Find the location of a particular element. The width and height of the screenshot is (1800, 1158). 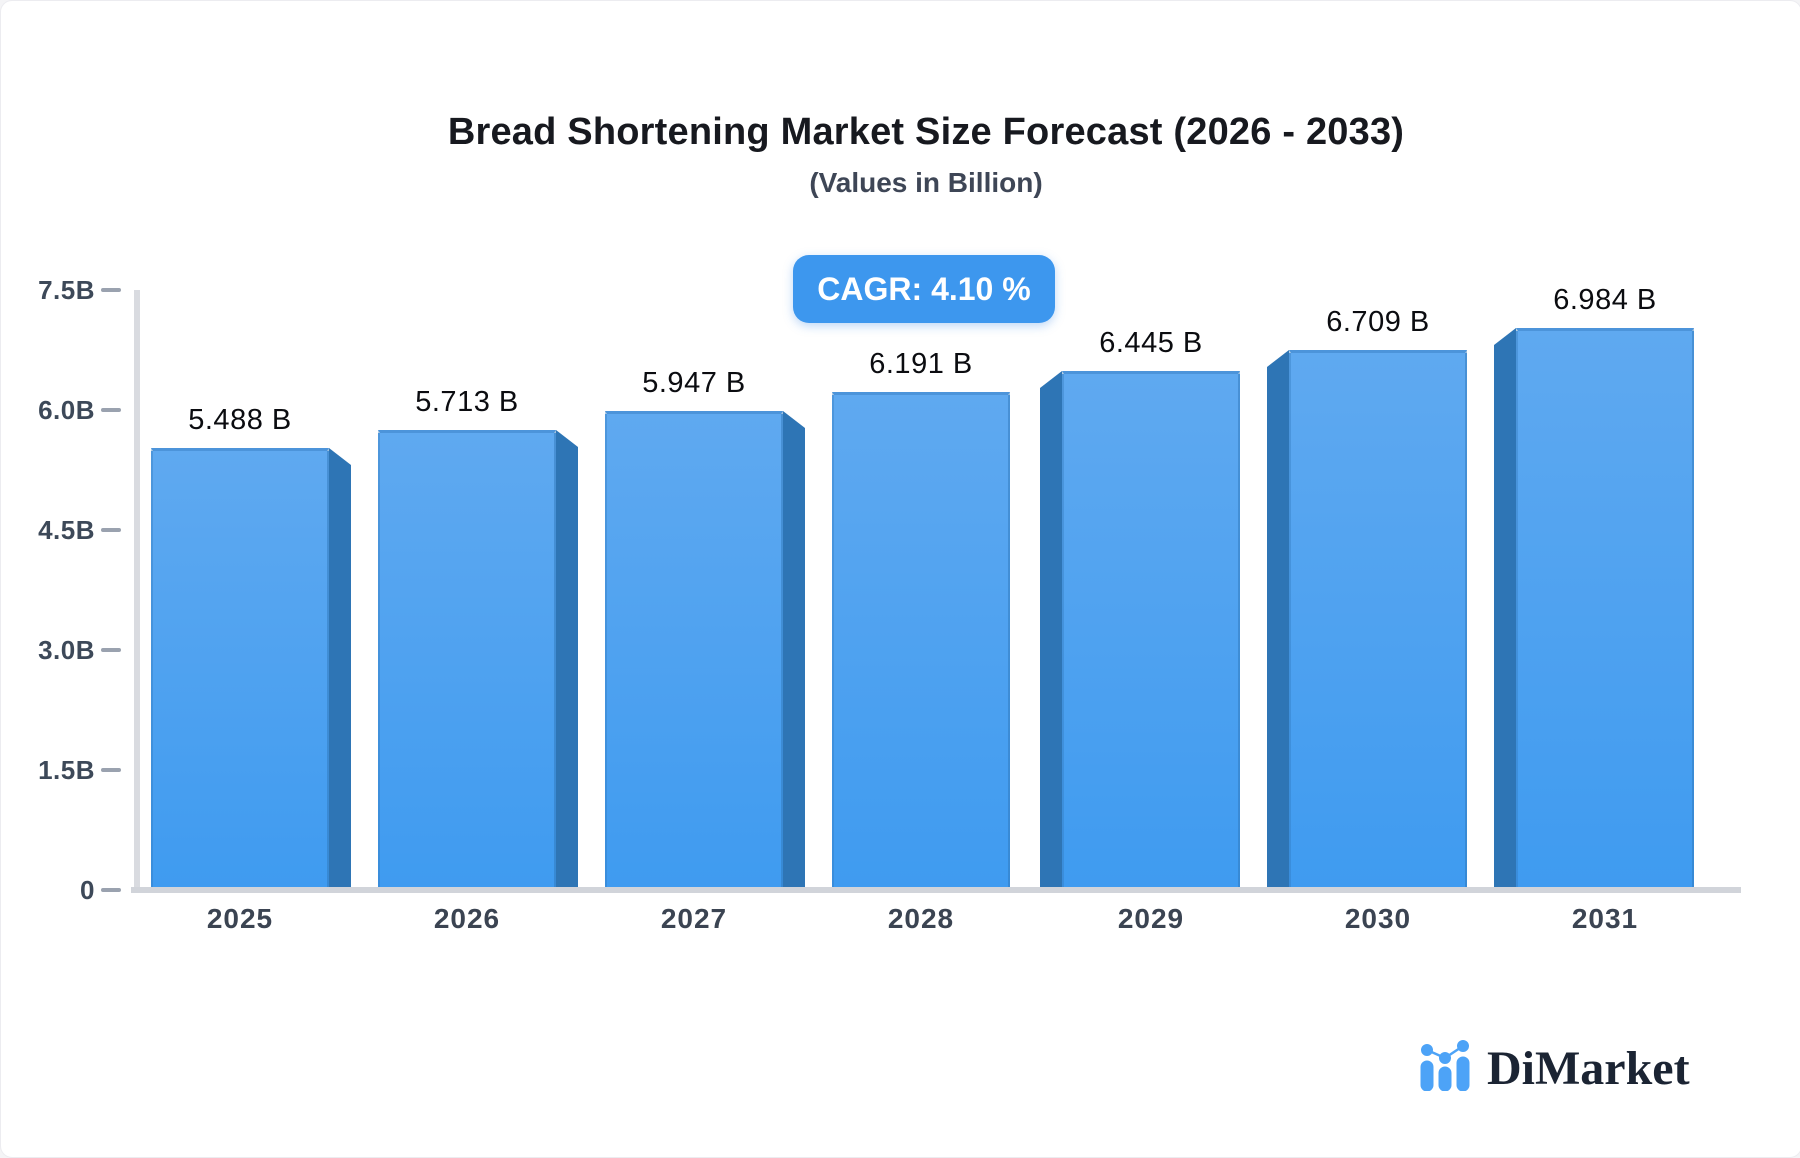

bar-side-2027 is located at coordinates (794, 649).